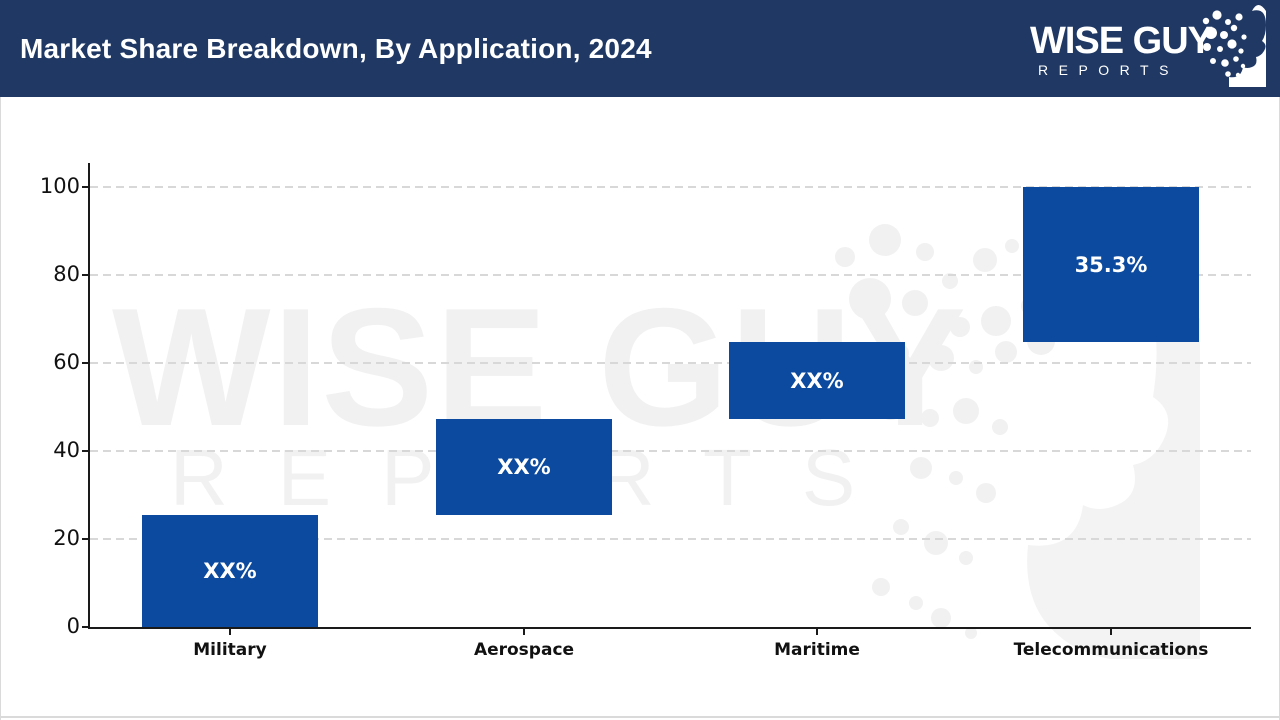 This screenshot has width=1280, height=720. I want to click on x-tick-aerospace, so click(524, 631).